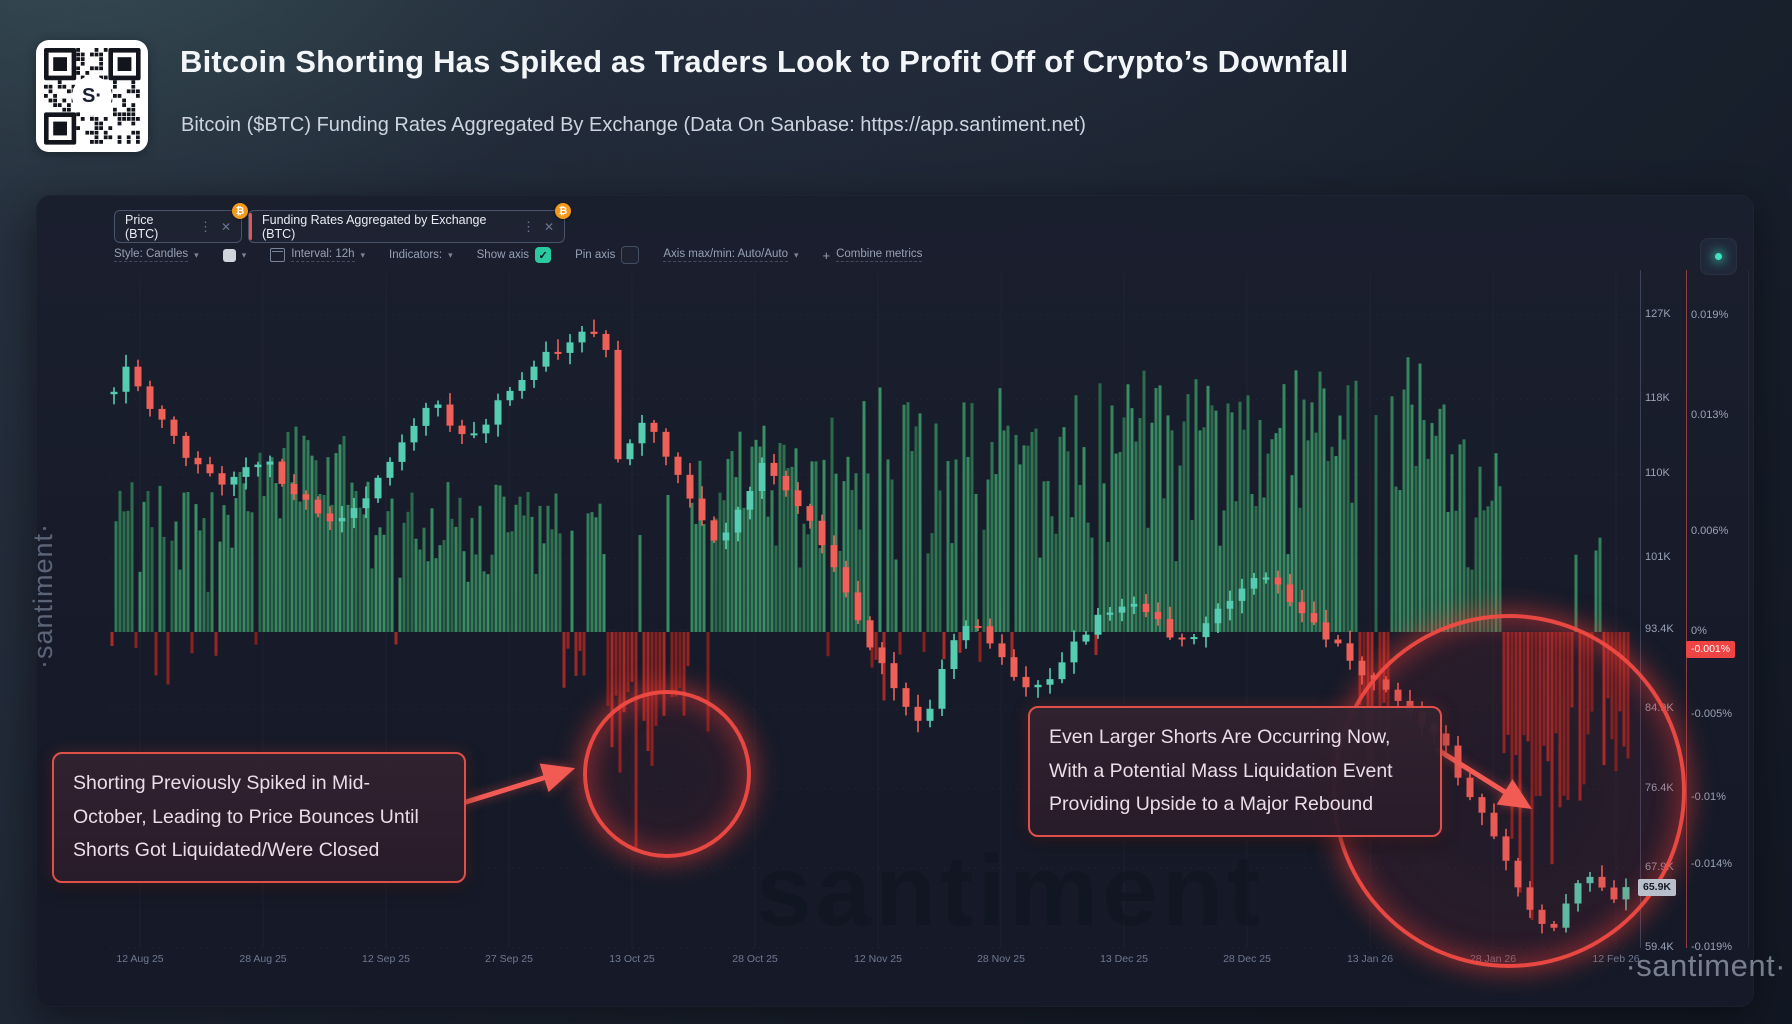 The height and width of the screenshot is (1024, 1792). I want to click on interval-label: Interval: 12h, so click(323, 255).